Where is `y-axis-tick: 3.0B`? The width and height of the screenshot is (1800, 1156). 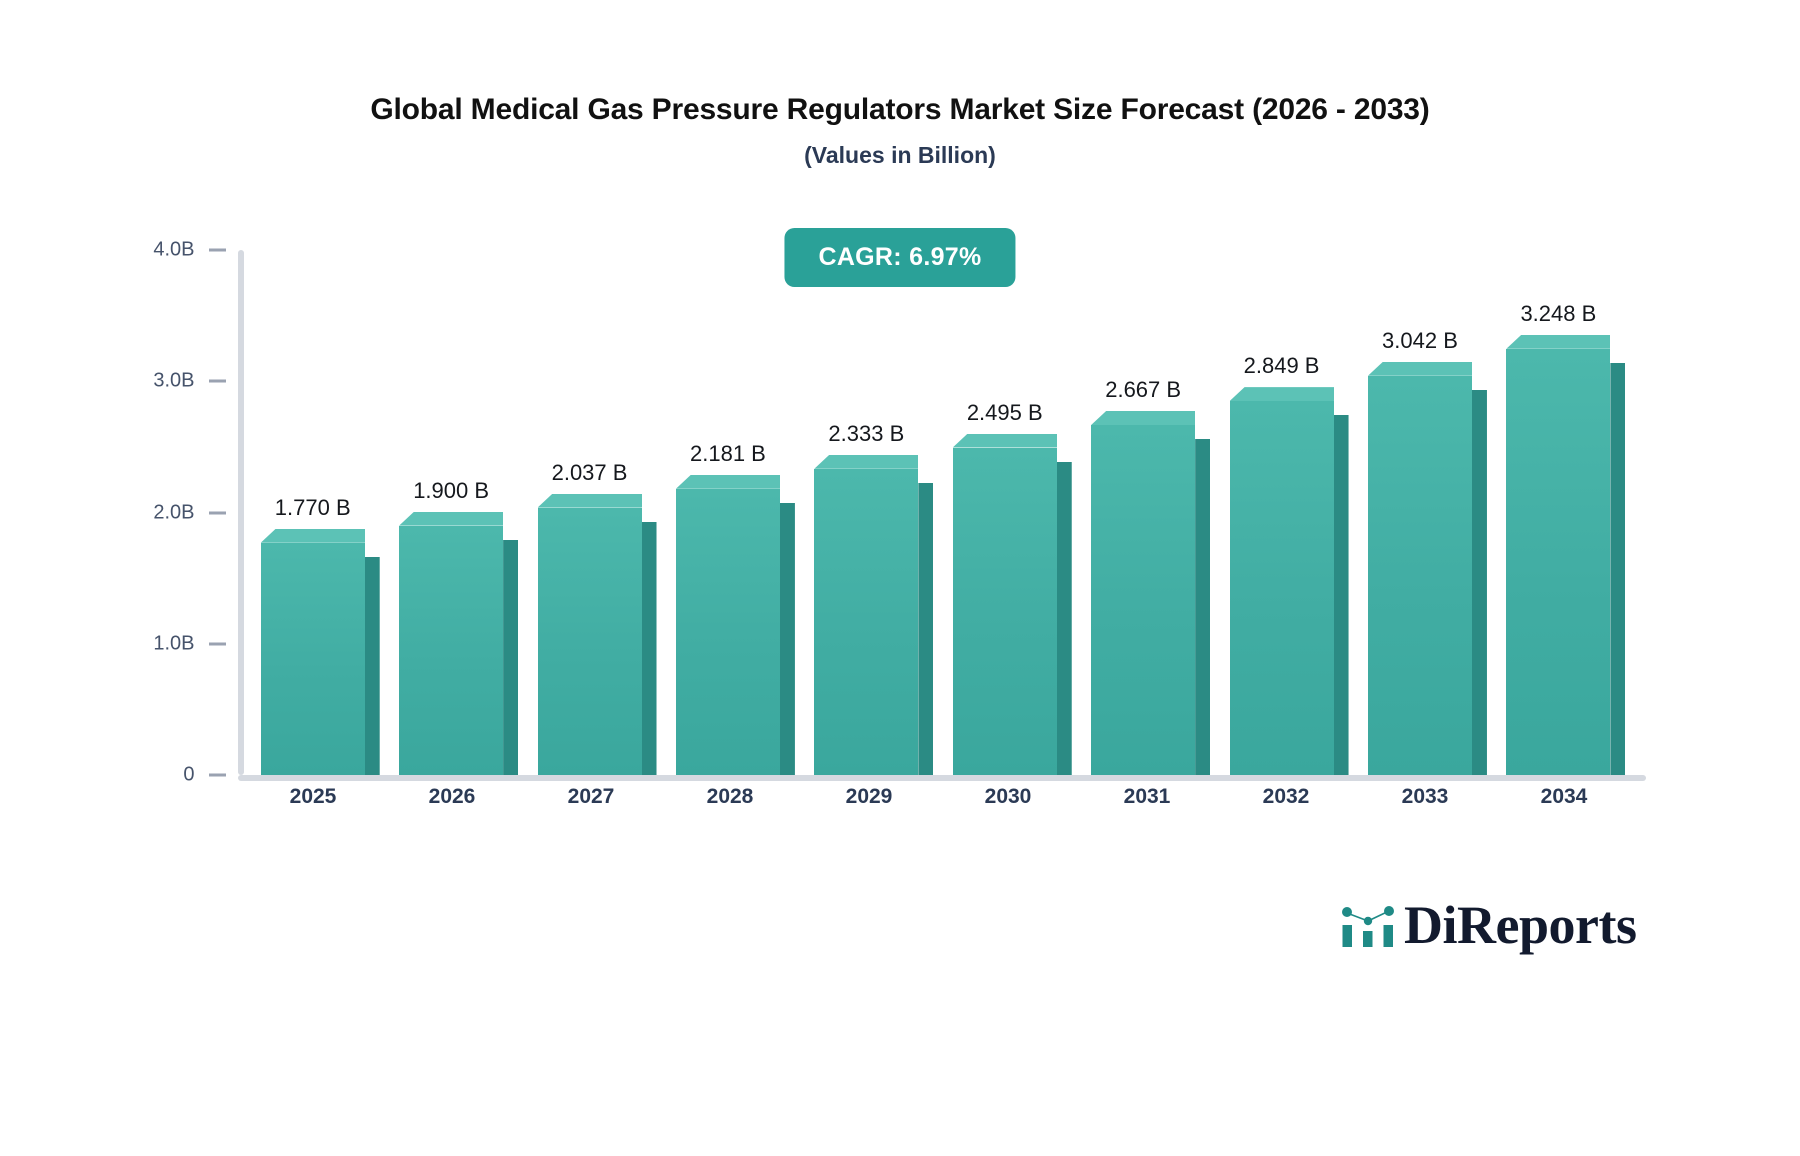
y-axis-tick: 3.0B is located at coordinates (195, 381).